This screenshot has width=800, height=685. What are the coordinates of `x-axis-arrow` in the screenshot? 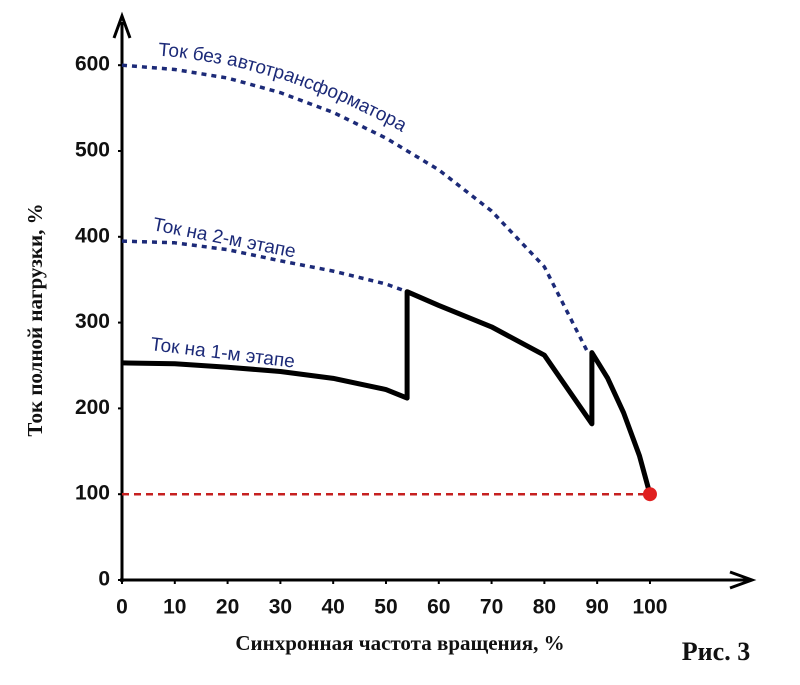 It's located at (743, 580).